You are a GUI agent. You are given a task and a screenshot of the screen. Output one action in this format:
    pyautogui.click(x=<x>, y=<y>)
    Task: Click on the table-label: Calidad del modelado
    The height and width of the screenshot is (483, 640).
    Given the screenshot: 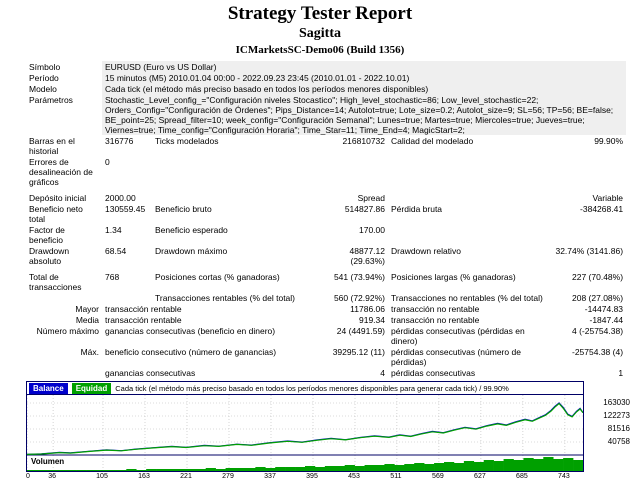 What is the action you would take?
    pyautogui.click(x=432, y=141)
    